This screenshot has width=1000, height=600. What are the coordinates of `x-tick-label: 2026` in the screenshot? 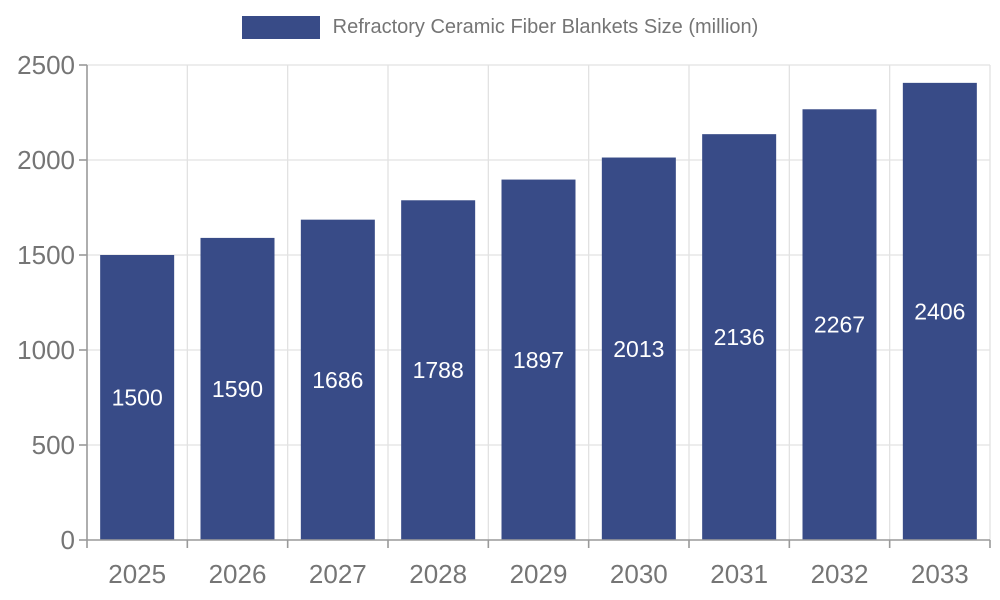 It's located at (238, 574).